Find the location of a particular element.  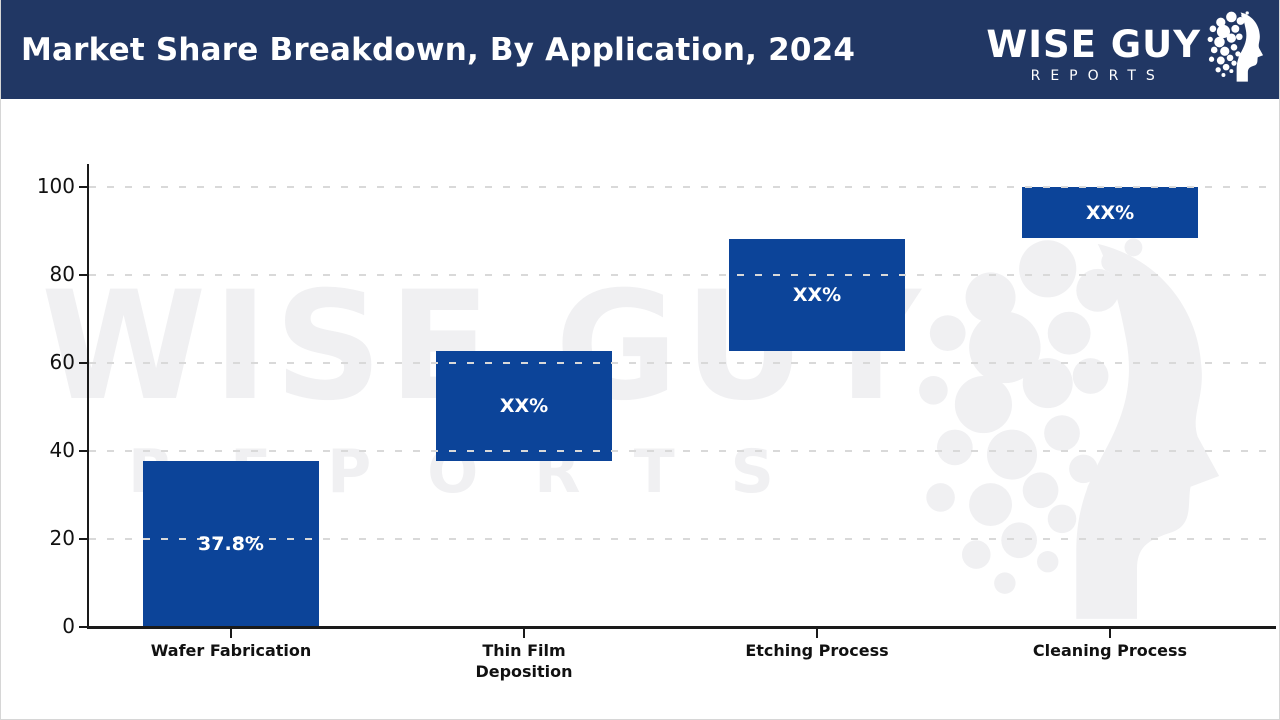

y-tick-label: 80 is located at coordinates (62, 274).